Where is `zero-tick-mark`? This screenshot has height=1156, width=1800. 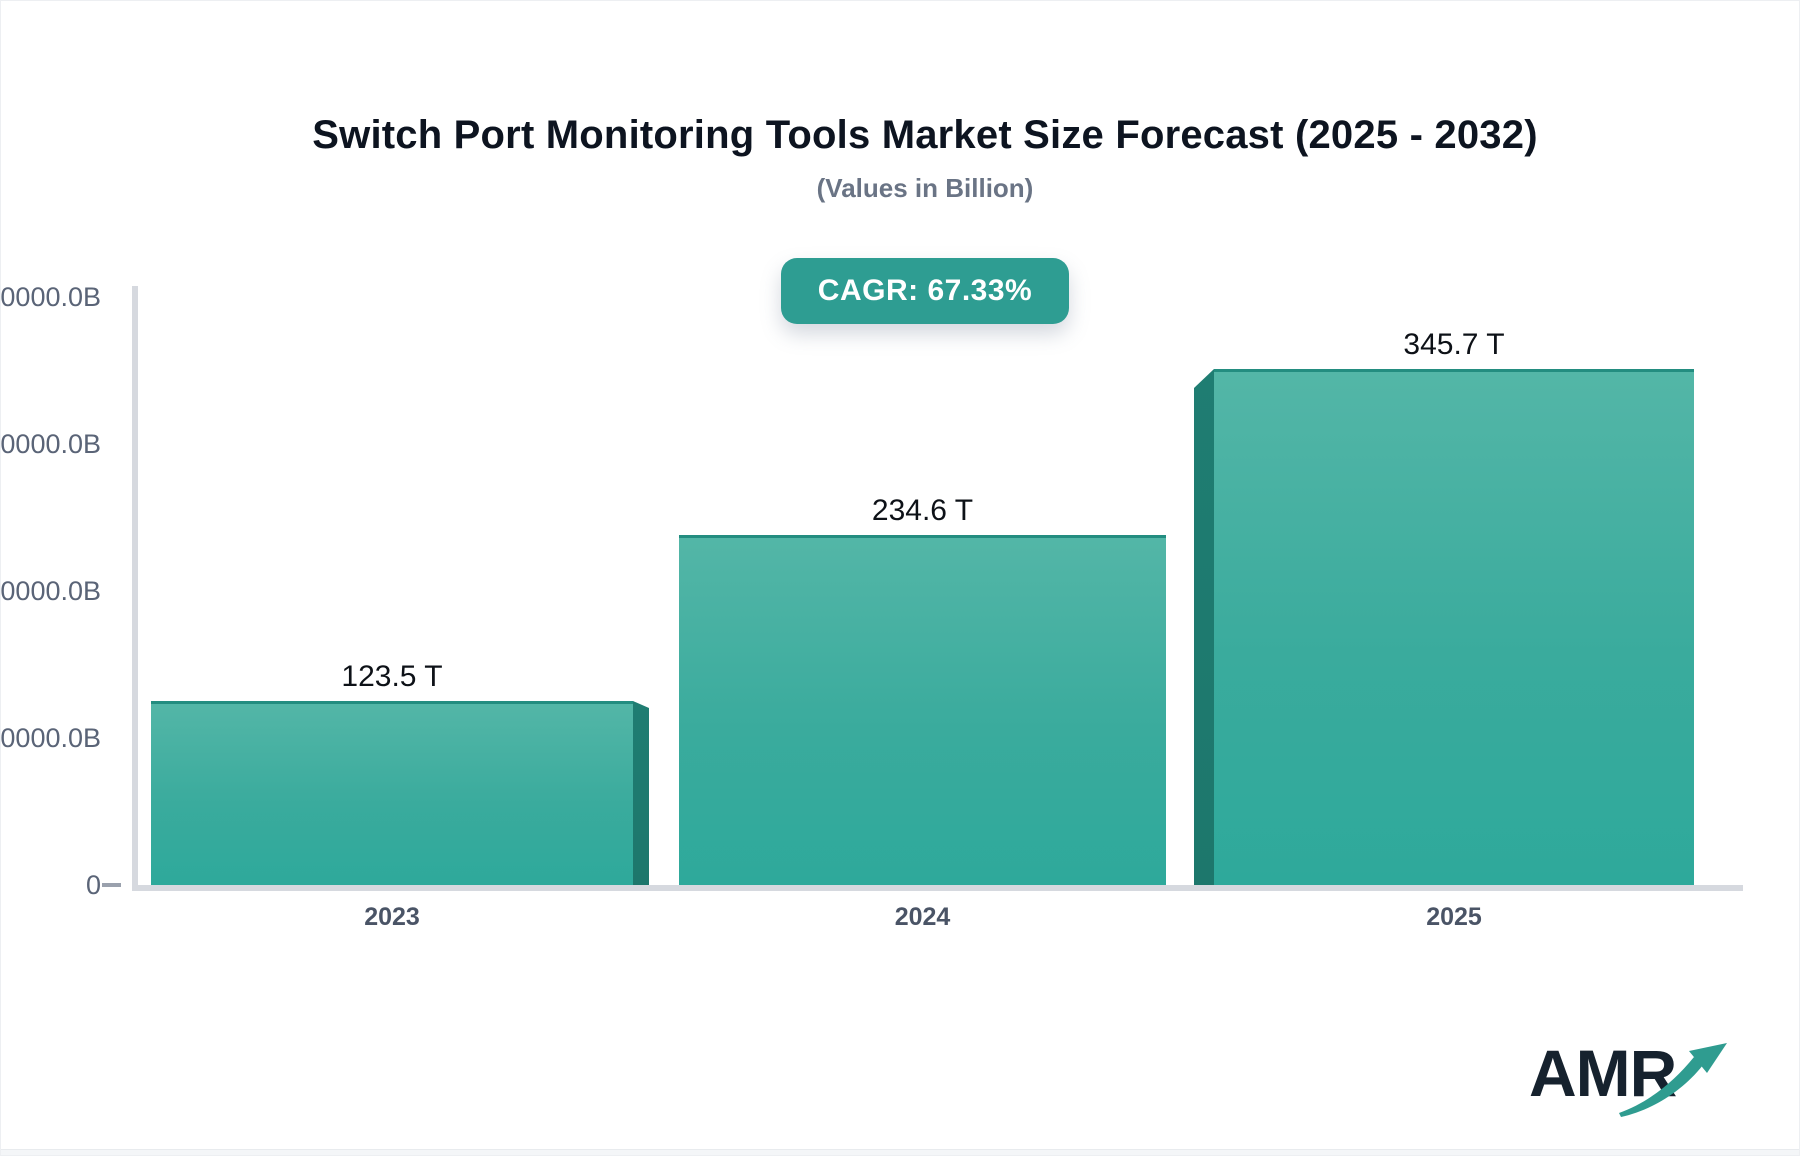 zero-tick-mark is located at coordinates (111, 885).